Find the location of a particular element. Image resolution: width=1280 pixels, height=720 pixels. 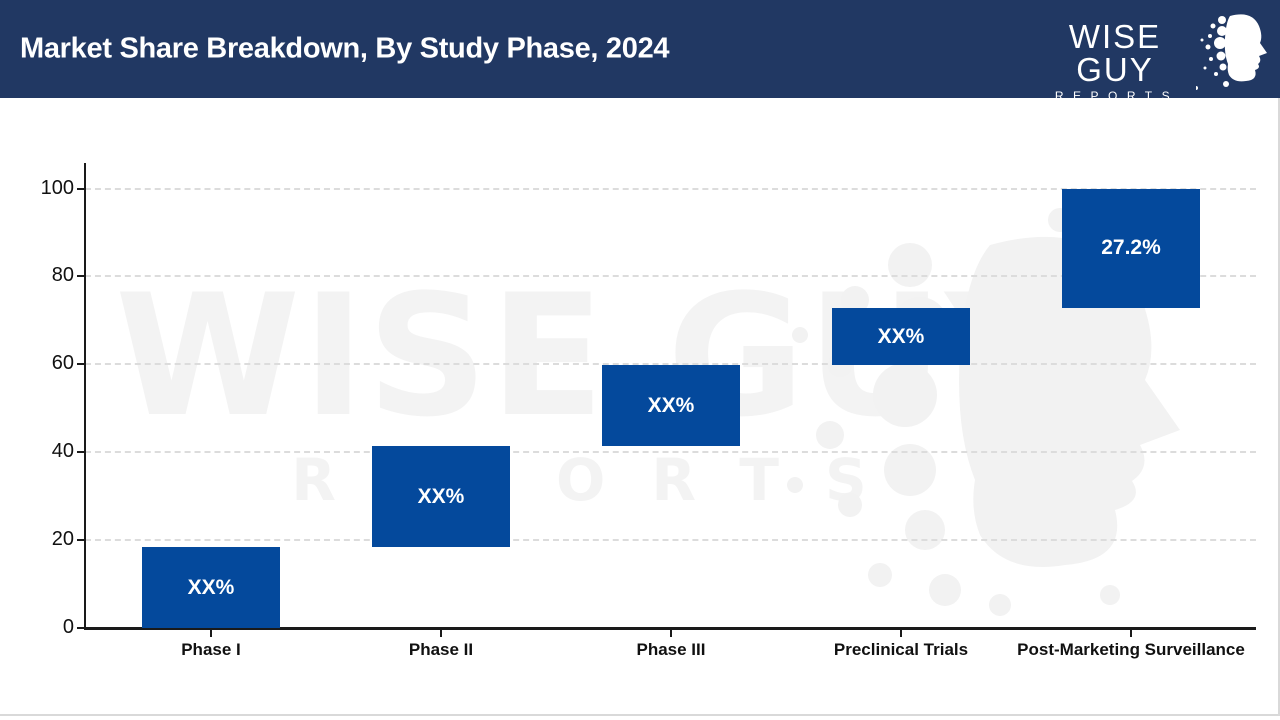

bar-value-label-4: XX% is located at coordinates (901, 336).